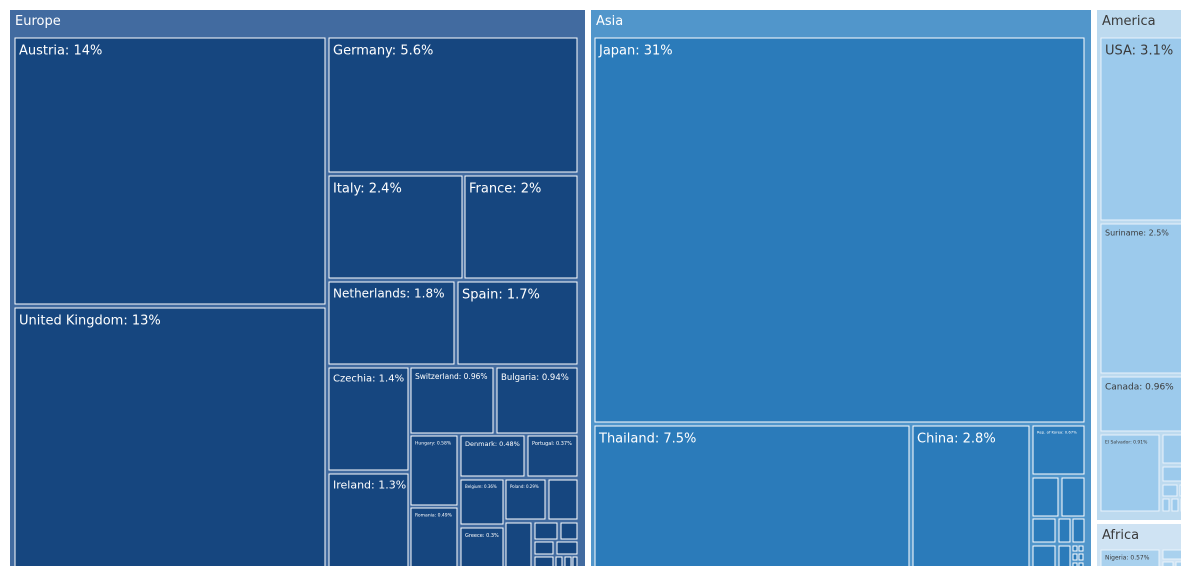 This screenshot has width=1181, height=566. What do you see at coordinates (368, 379) in the screenshot?
I see `tile-czechia-label: Czechia: 1.4%` at bounding box center [368, 379].